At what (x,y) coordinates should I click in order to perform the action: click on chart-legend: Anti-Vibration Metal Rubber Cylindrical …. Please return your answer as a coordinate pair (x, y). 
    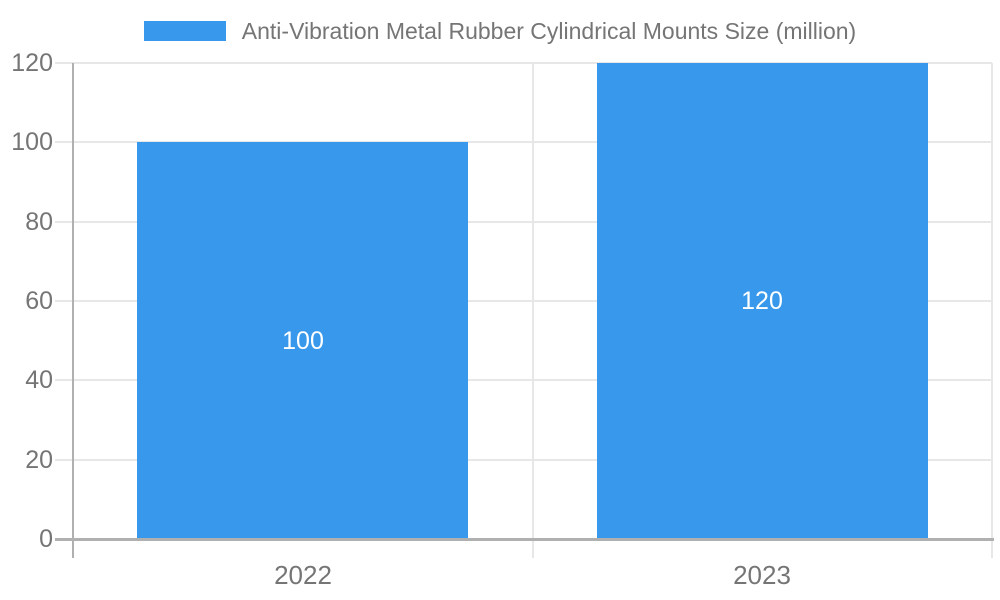
    Looking at the image, I should click on (500, 31).